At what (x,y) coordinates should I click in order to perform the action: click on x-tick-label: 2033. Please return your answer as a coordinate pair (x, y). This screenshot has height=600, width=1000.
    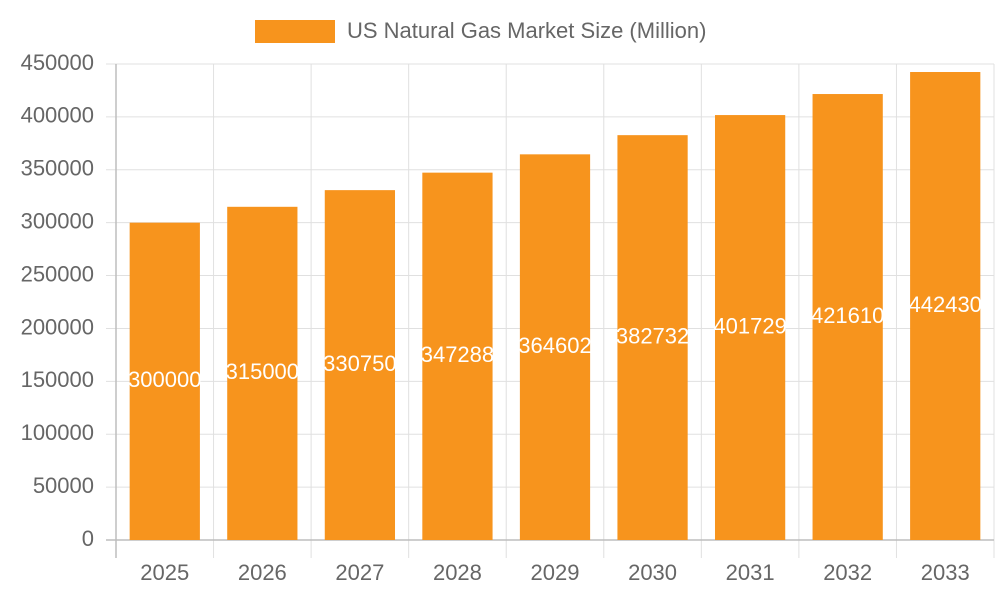
    Looking at the image, I should click on (945, 572).